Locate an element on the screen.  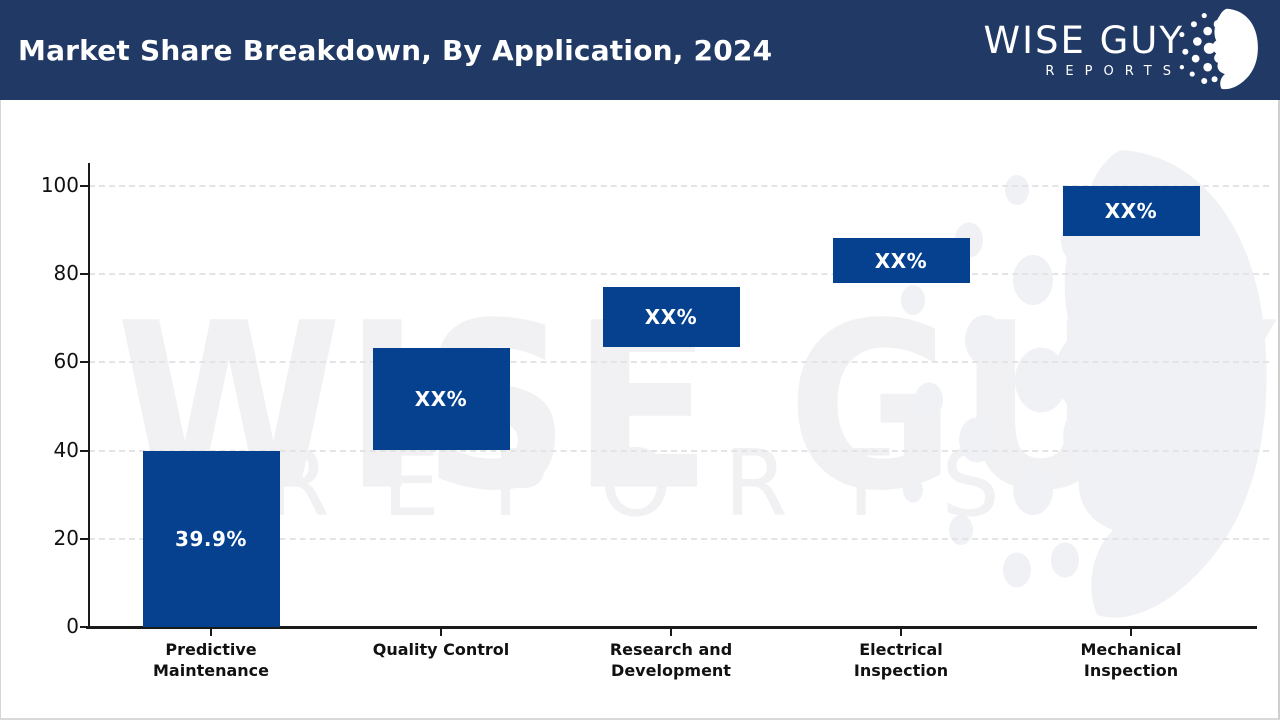
x-category-label: Electrical Inspection is located at coordinates (901, 660).